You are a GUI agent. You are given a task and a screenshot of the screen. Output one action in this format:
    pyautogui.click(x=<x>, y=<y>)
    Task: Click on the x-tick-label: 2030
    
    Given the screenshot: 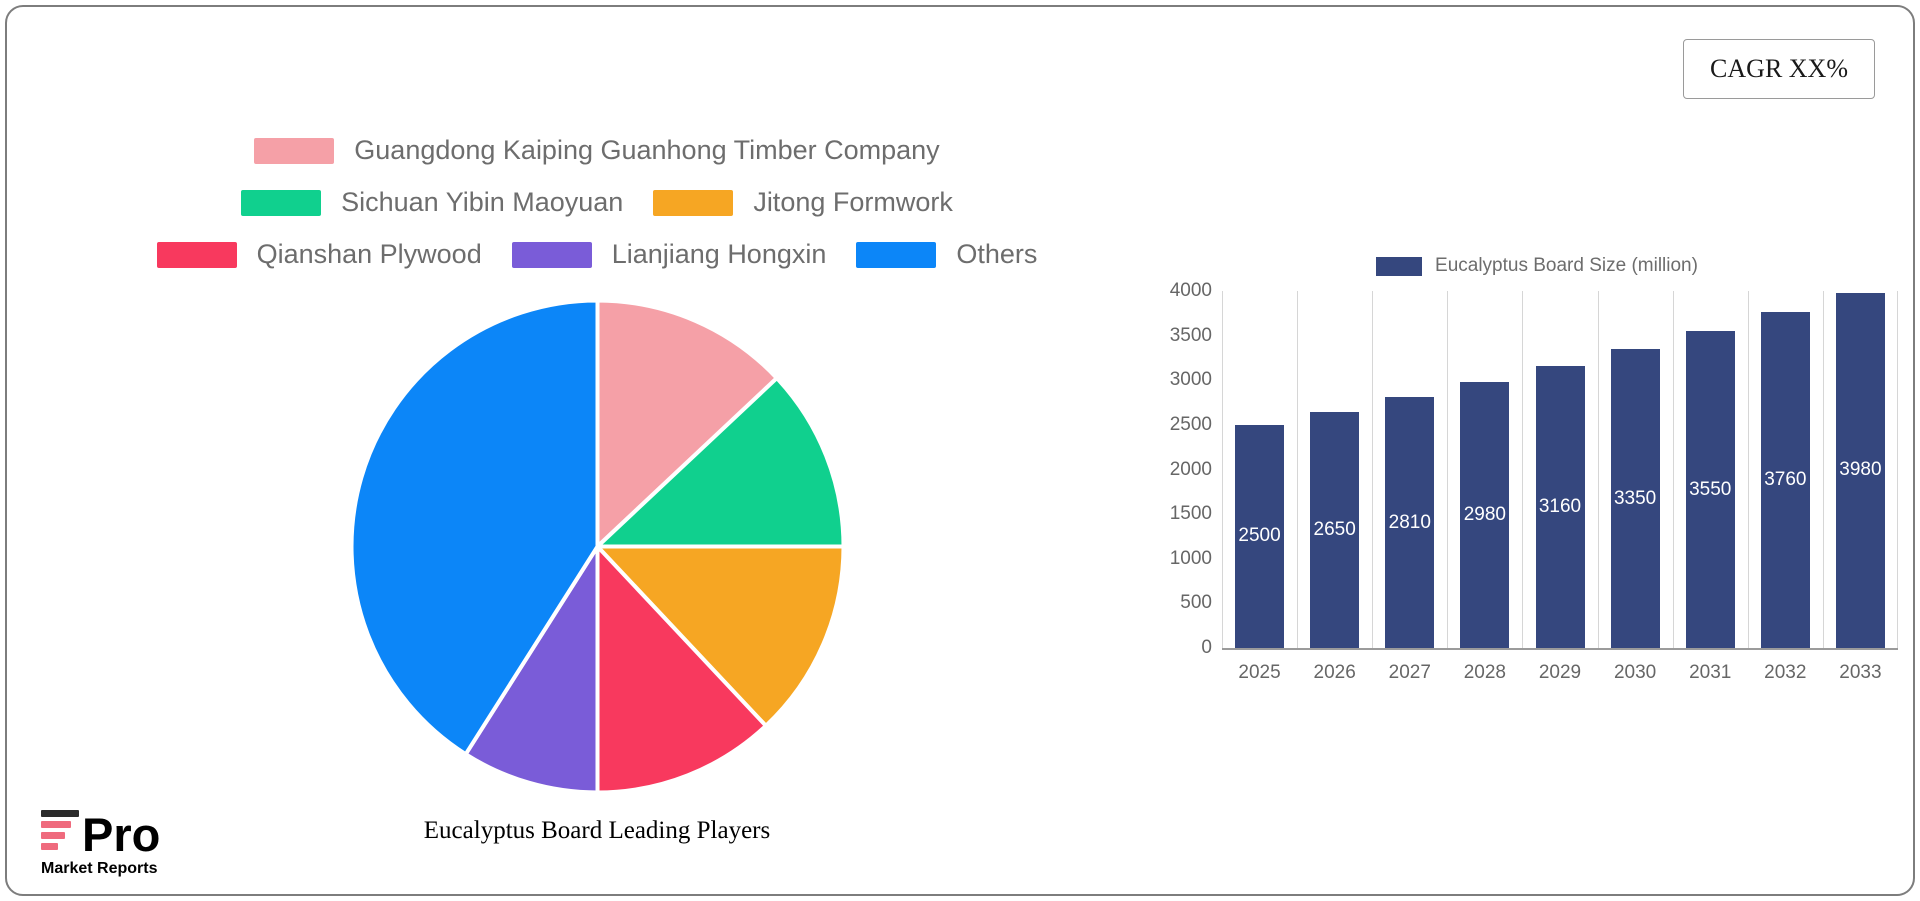 What is the action you would take?
    pyautogui.click(x=1635, y=672)
    